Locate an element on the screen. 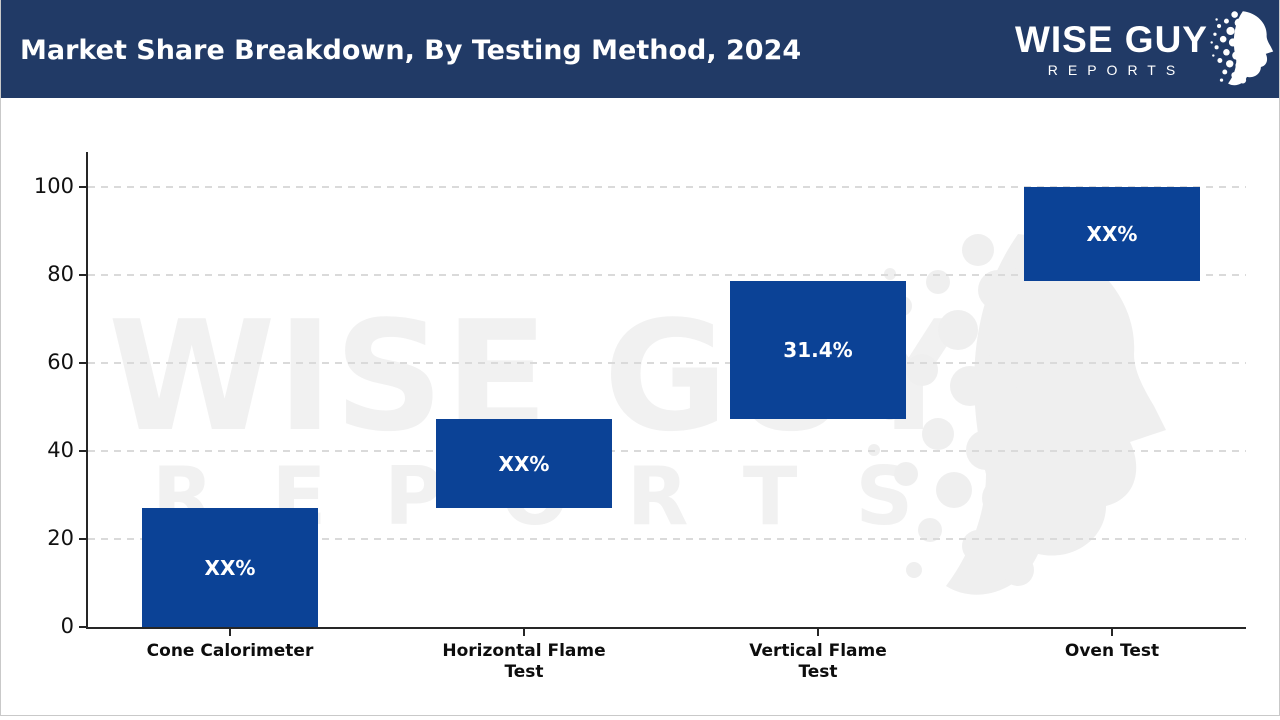 Image resolution: width=1280 pixels, height=720 pixels. y-tick-label: 40 is located at coordinates (60, 449).